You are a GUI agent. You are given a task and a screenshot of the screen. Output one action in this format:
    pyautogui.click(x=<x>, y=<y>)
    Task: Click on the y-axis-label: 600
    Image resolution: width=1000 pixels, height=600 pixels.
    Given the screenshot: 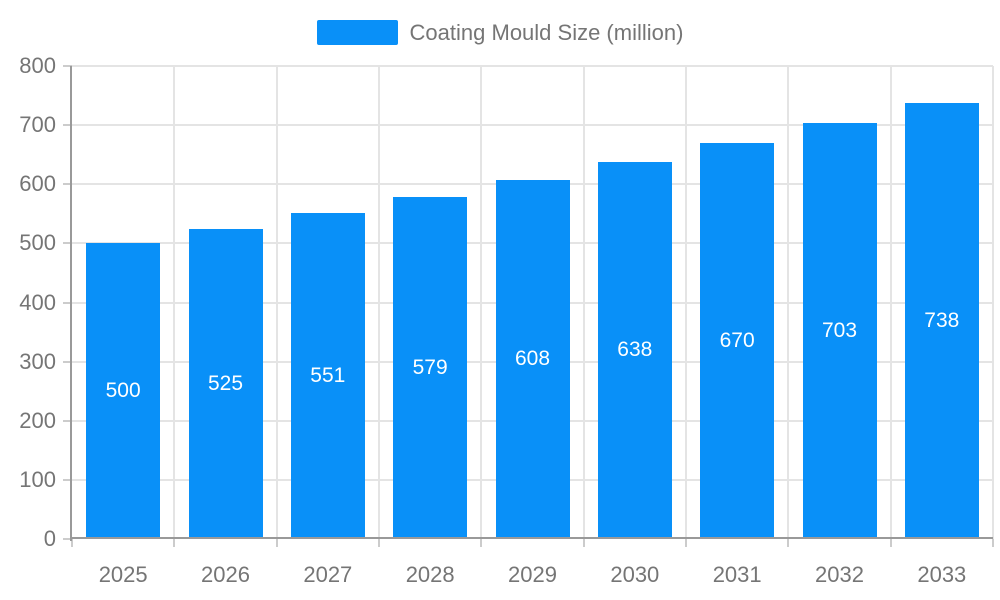 What is the action you would take?
    pyautogui.click(x=37, y=184)
    